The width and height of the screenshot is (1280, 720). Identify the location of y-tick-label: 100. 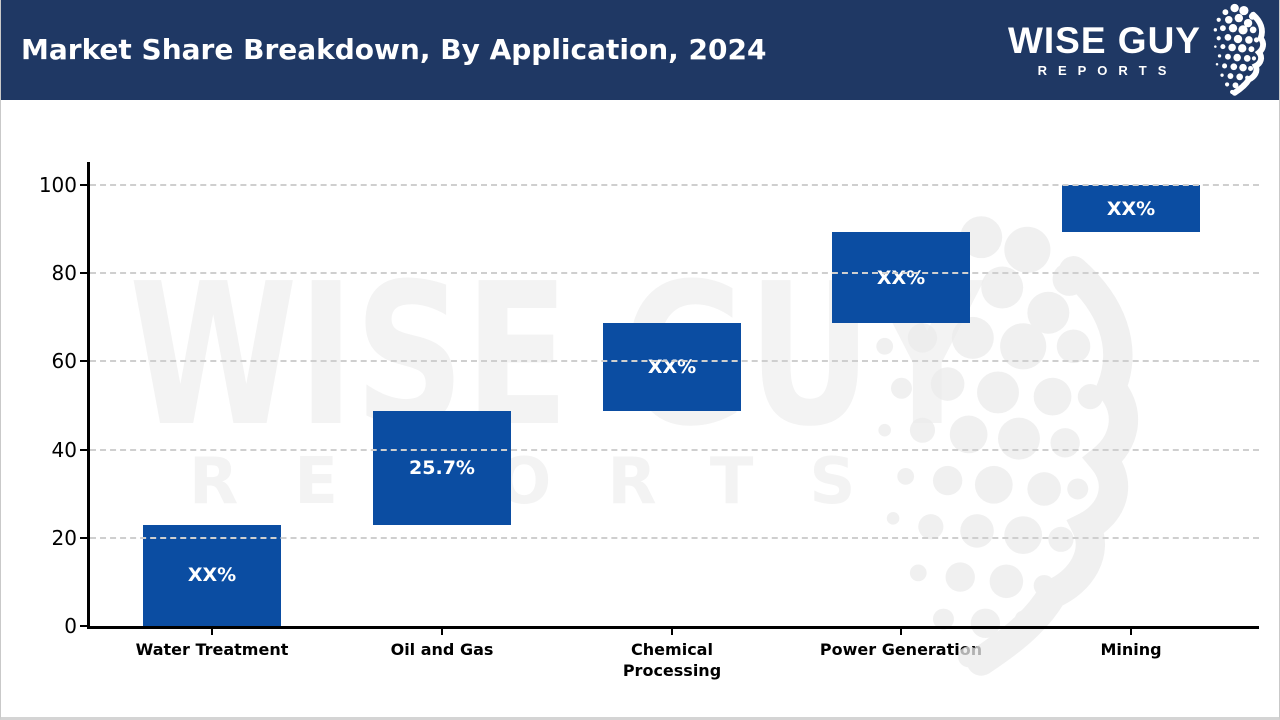
(57, 185).